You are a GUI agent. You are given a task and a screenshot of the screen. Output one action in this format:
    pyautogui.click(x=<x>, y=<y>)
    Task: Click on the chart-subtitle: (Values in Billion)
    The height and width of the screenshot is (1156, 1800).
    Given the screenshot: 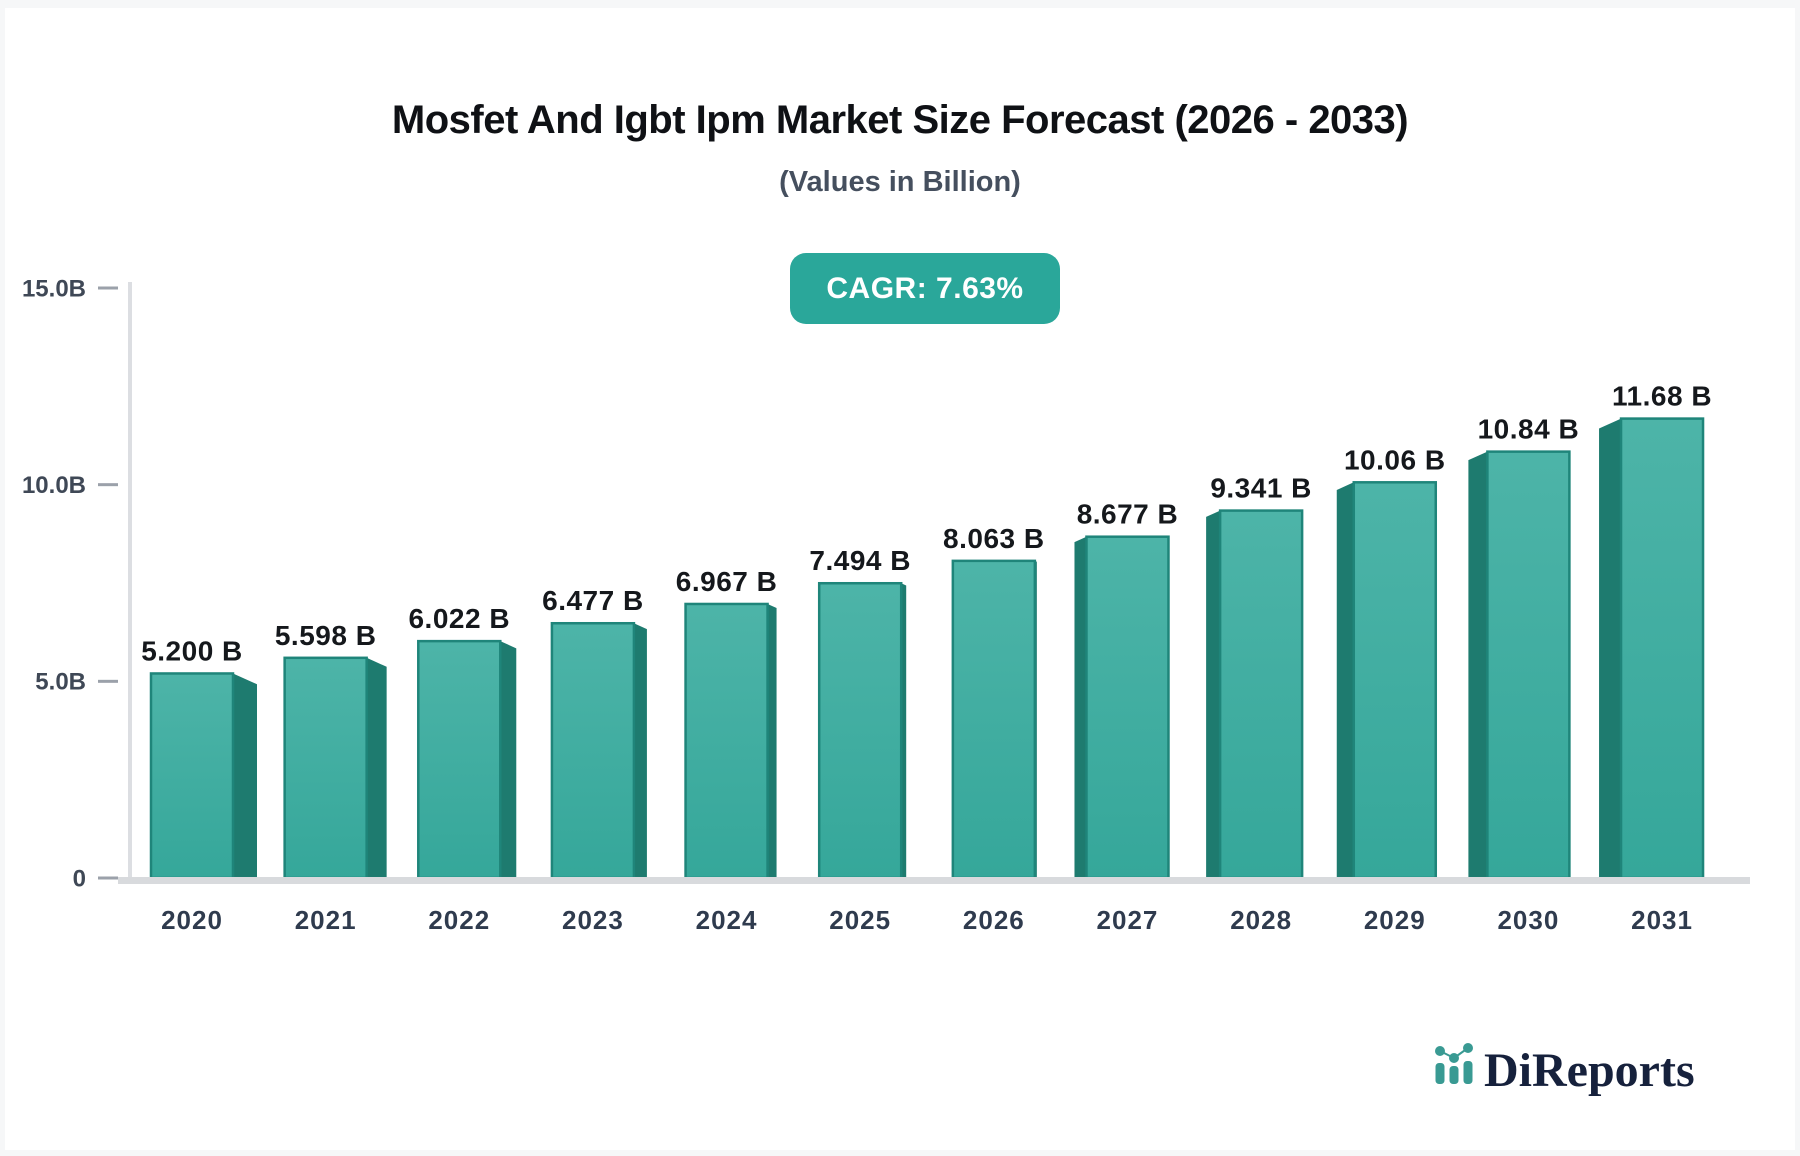 What is the action you would take?
    pyautogui.click(x=900, y=182)
    